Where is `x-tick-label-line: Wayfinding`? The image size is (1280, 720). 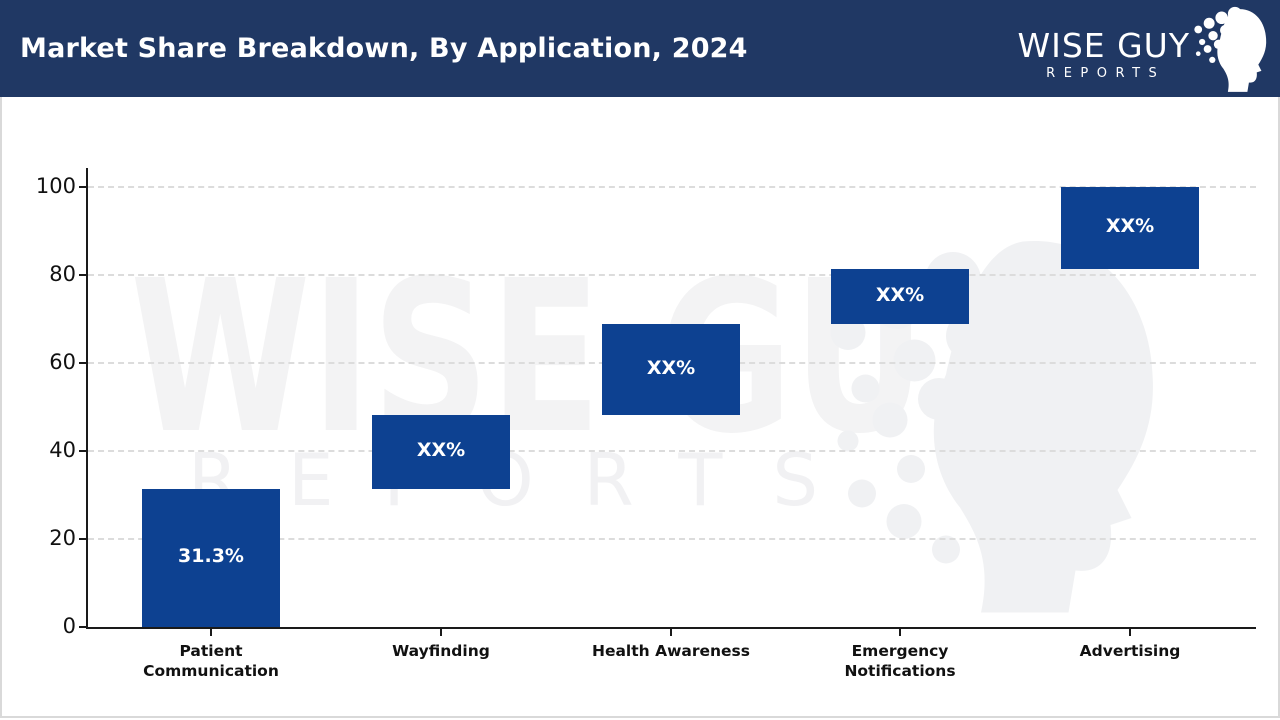 x-tick-label-line: Wayfinding is located at coordinates (441, 651).